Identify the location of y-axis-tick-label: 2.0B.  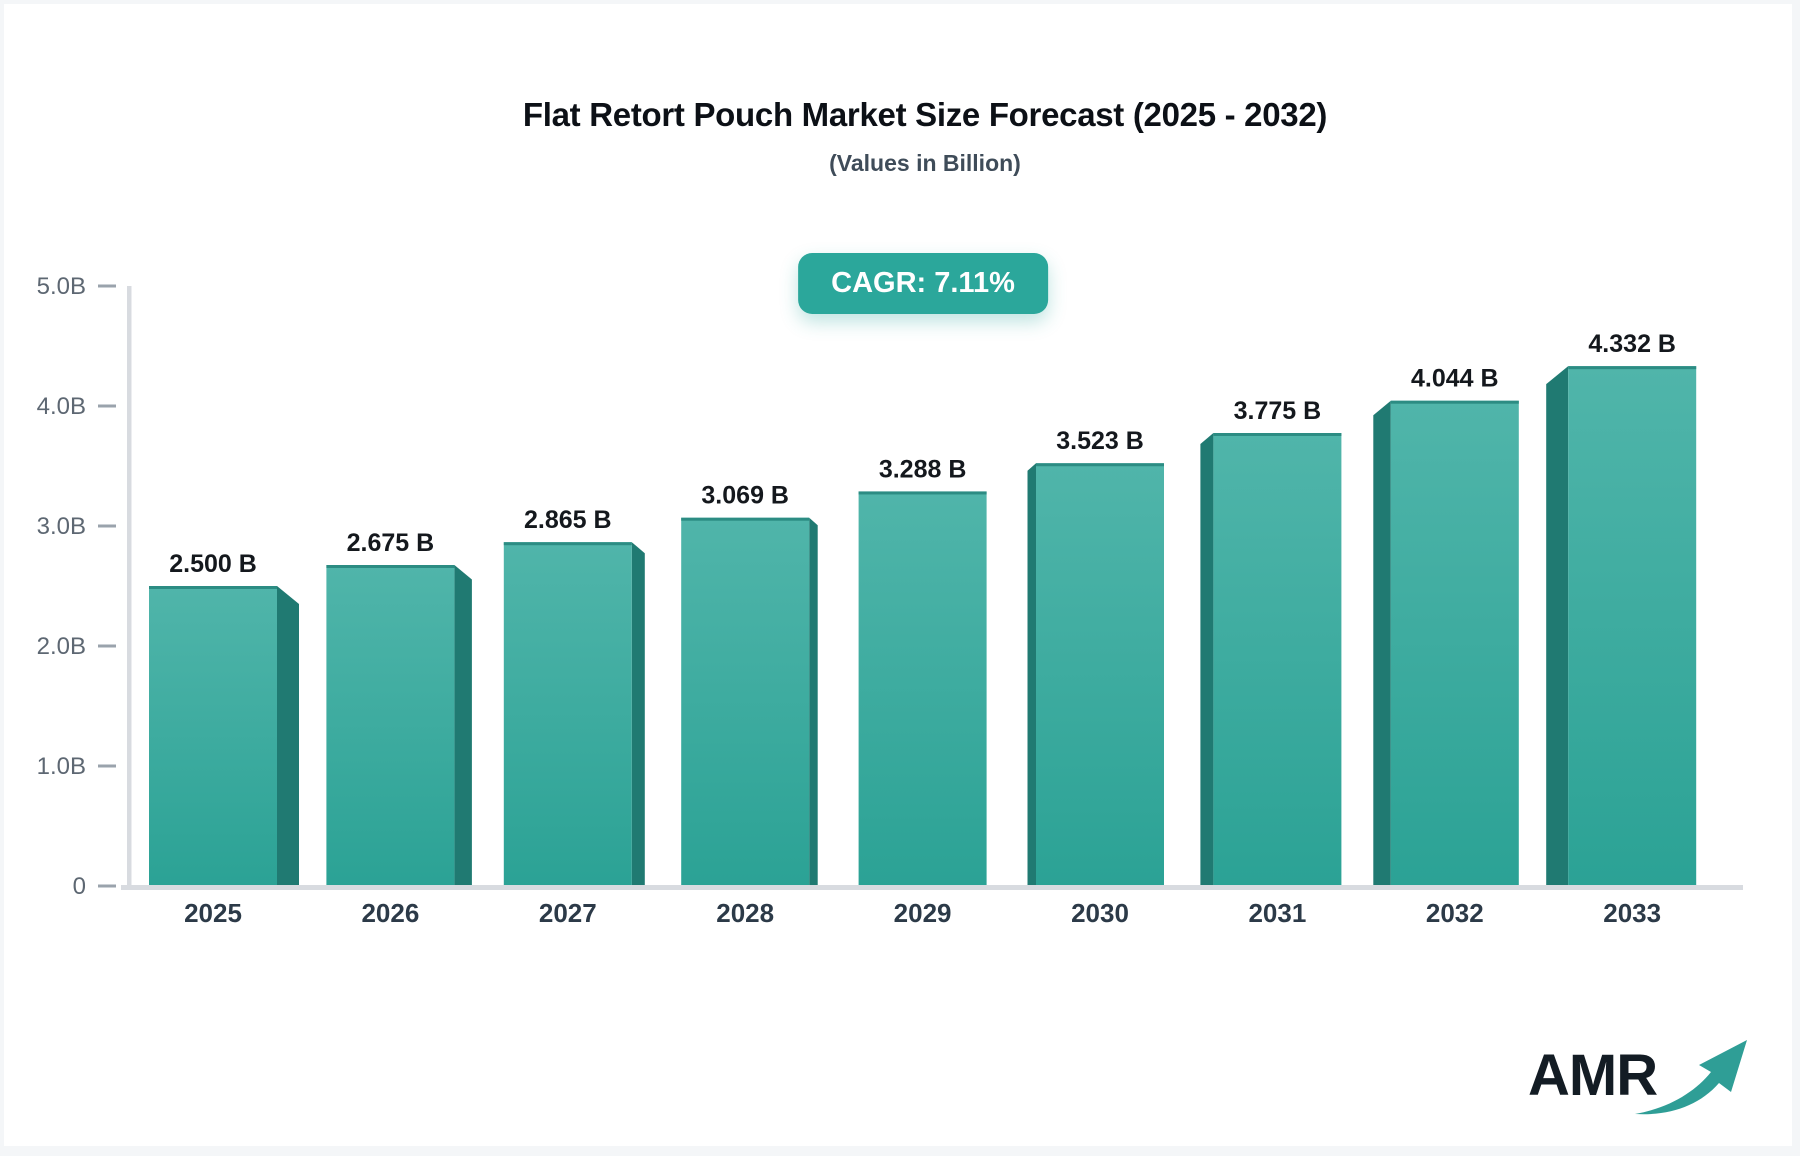
(61, 646).